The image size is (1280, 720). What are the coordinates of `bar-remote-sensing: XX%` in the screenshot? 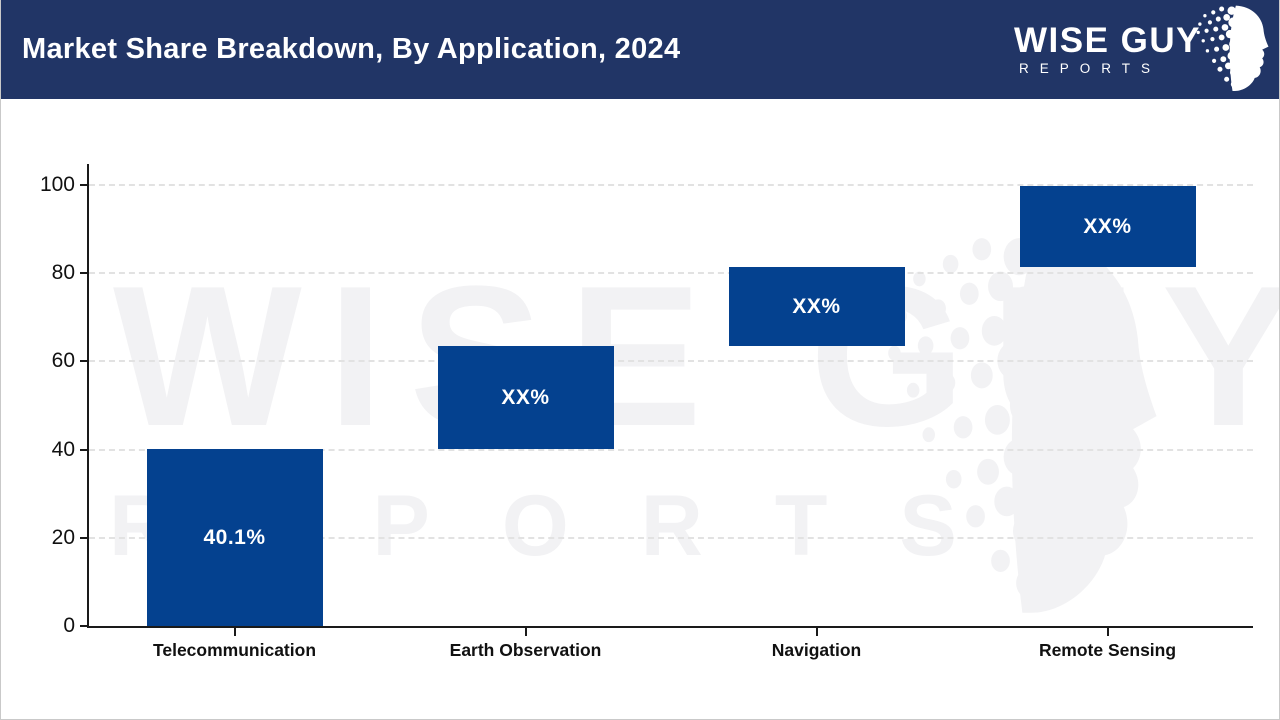 It's located at (1107, 226).